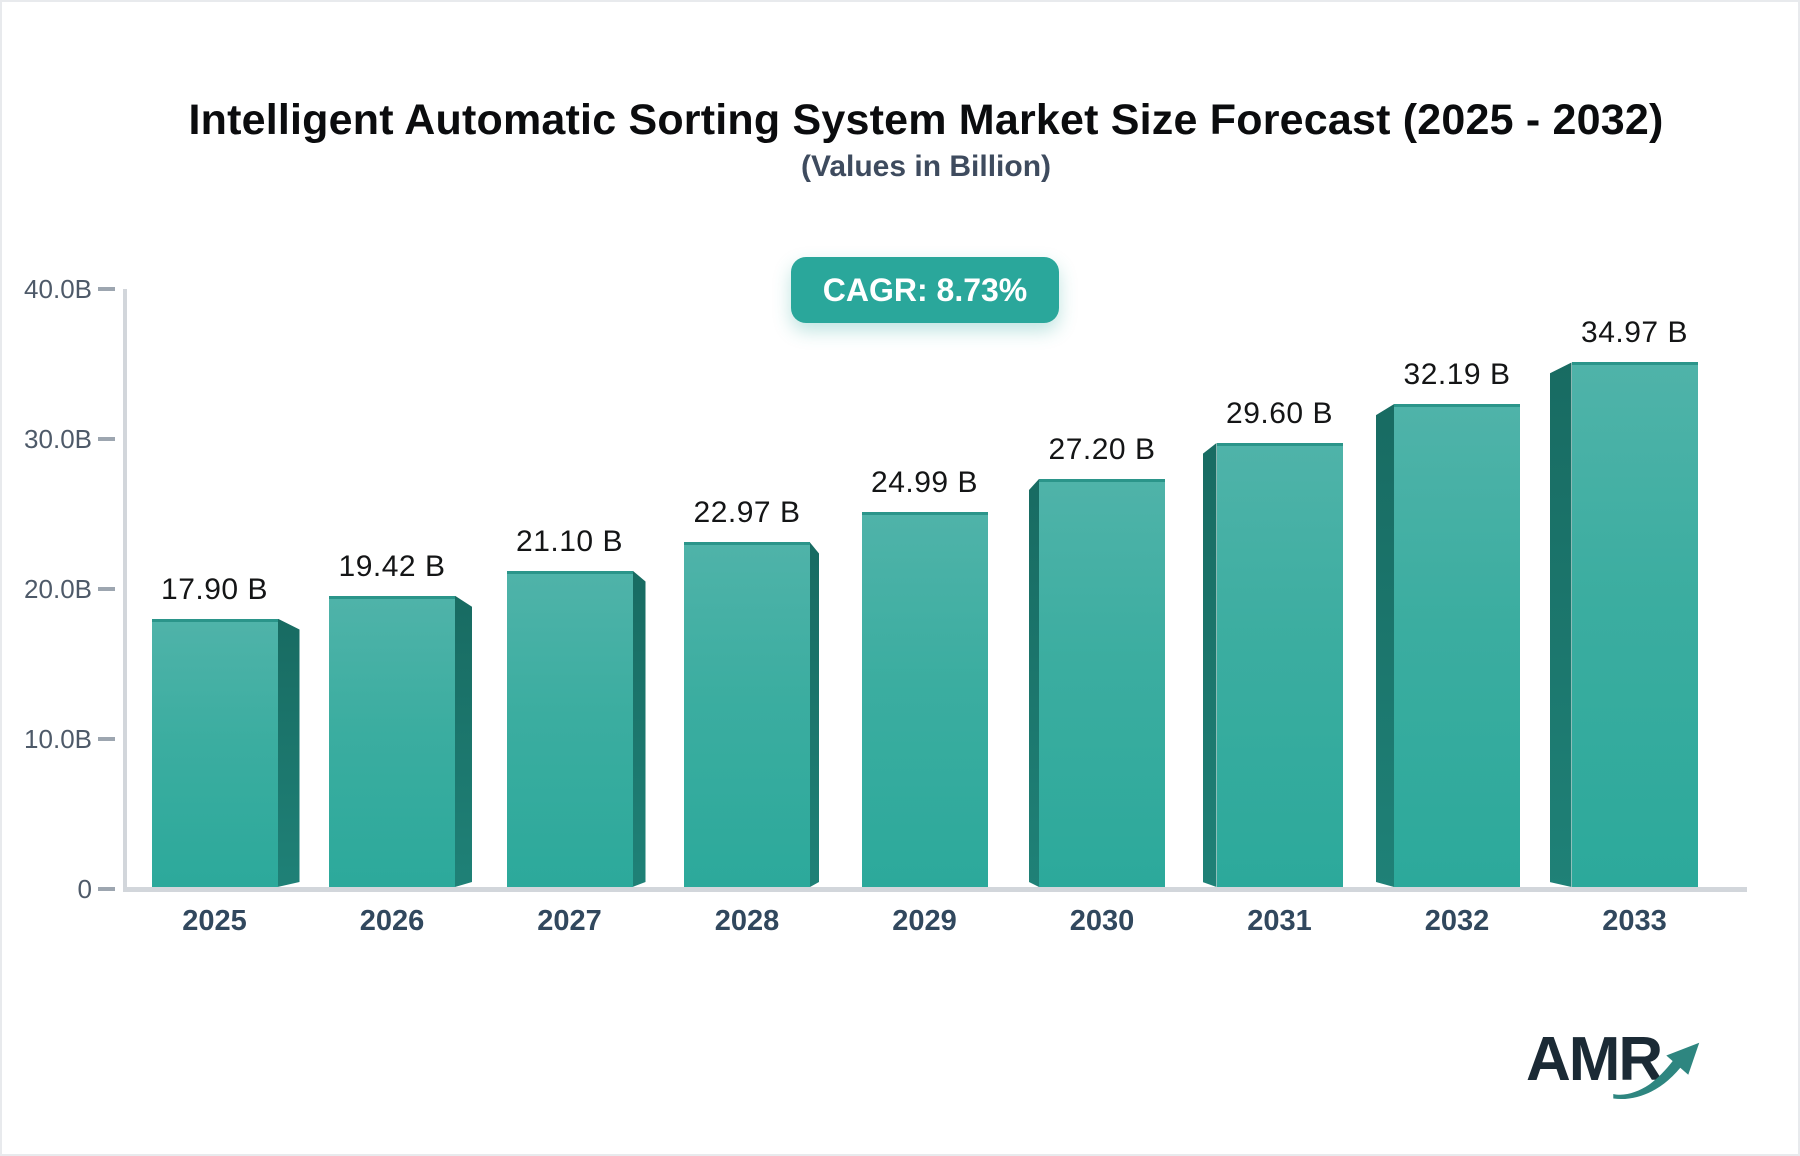 The height and width of the screenshot is (1156, 1800). I want to click on bar-group-2033: 34.97 B, so click(1634, 601).